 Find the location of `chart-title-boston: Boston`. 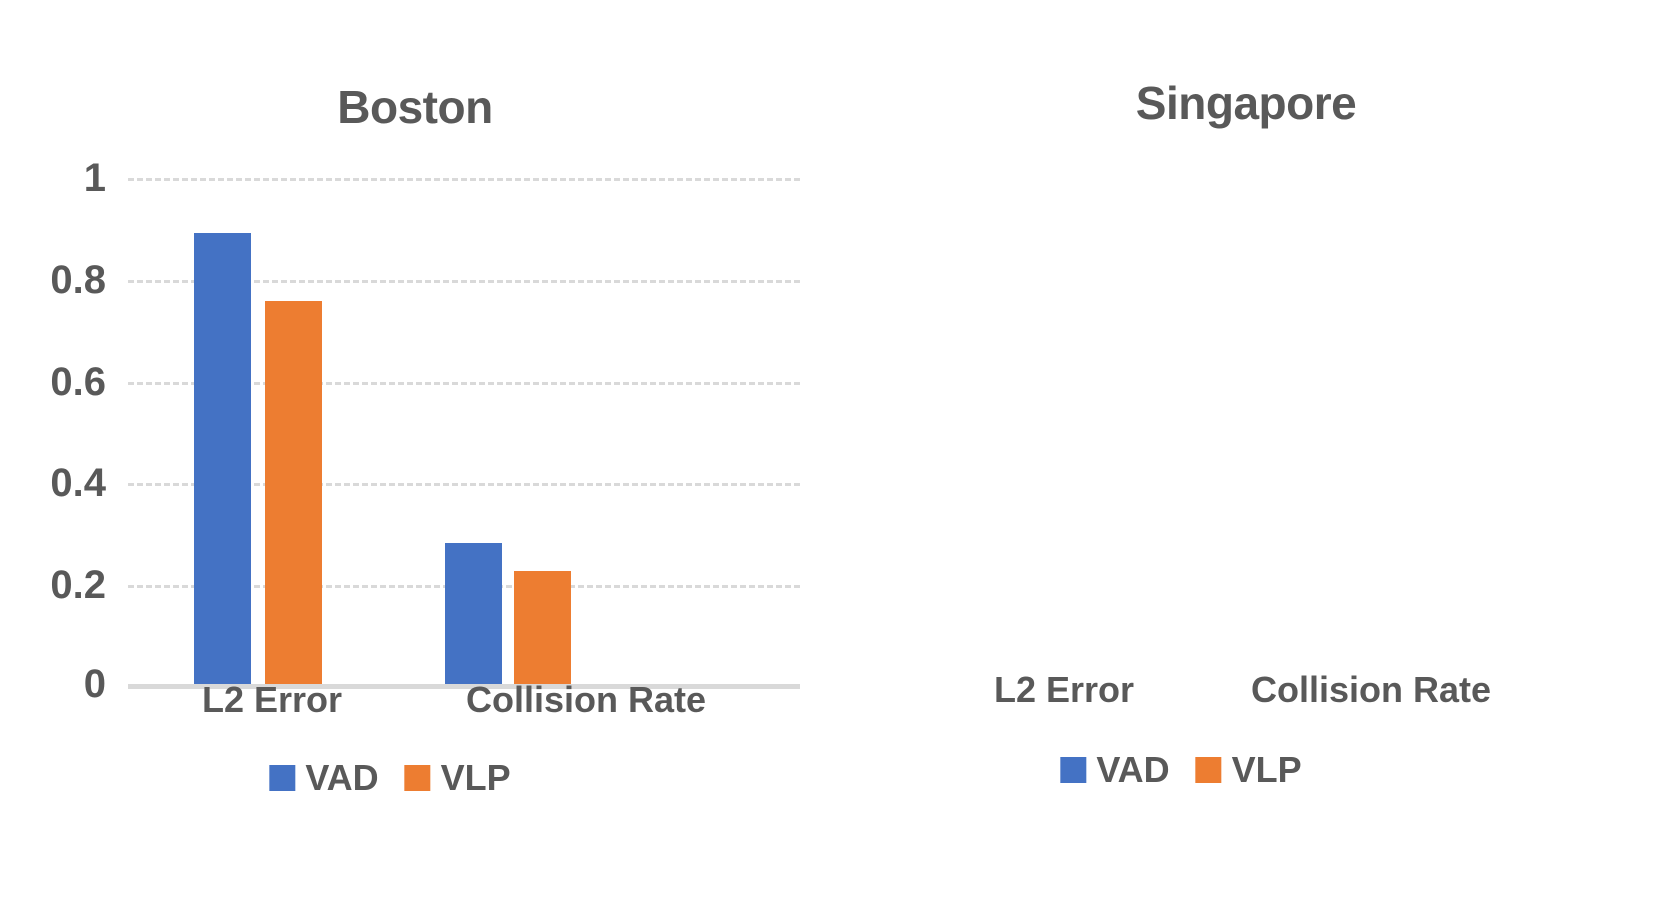

chart-title-boston: Boston is located at coordinates (415, 107).